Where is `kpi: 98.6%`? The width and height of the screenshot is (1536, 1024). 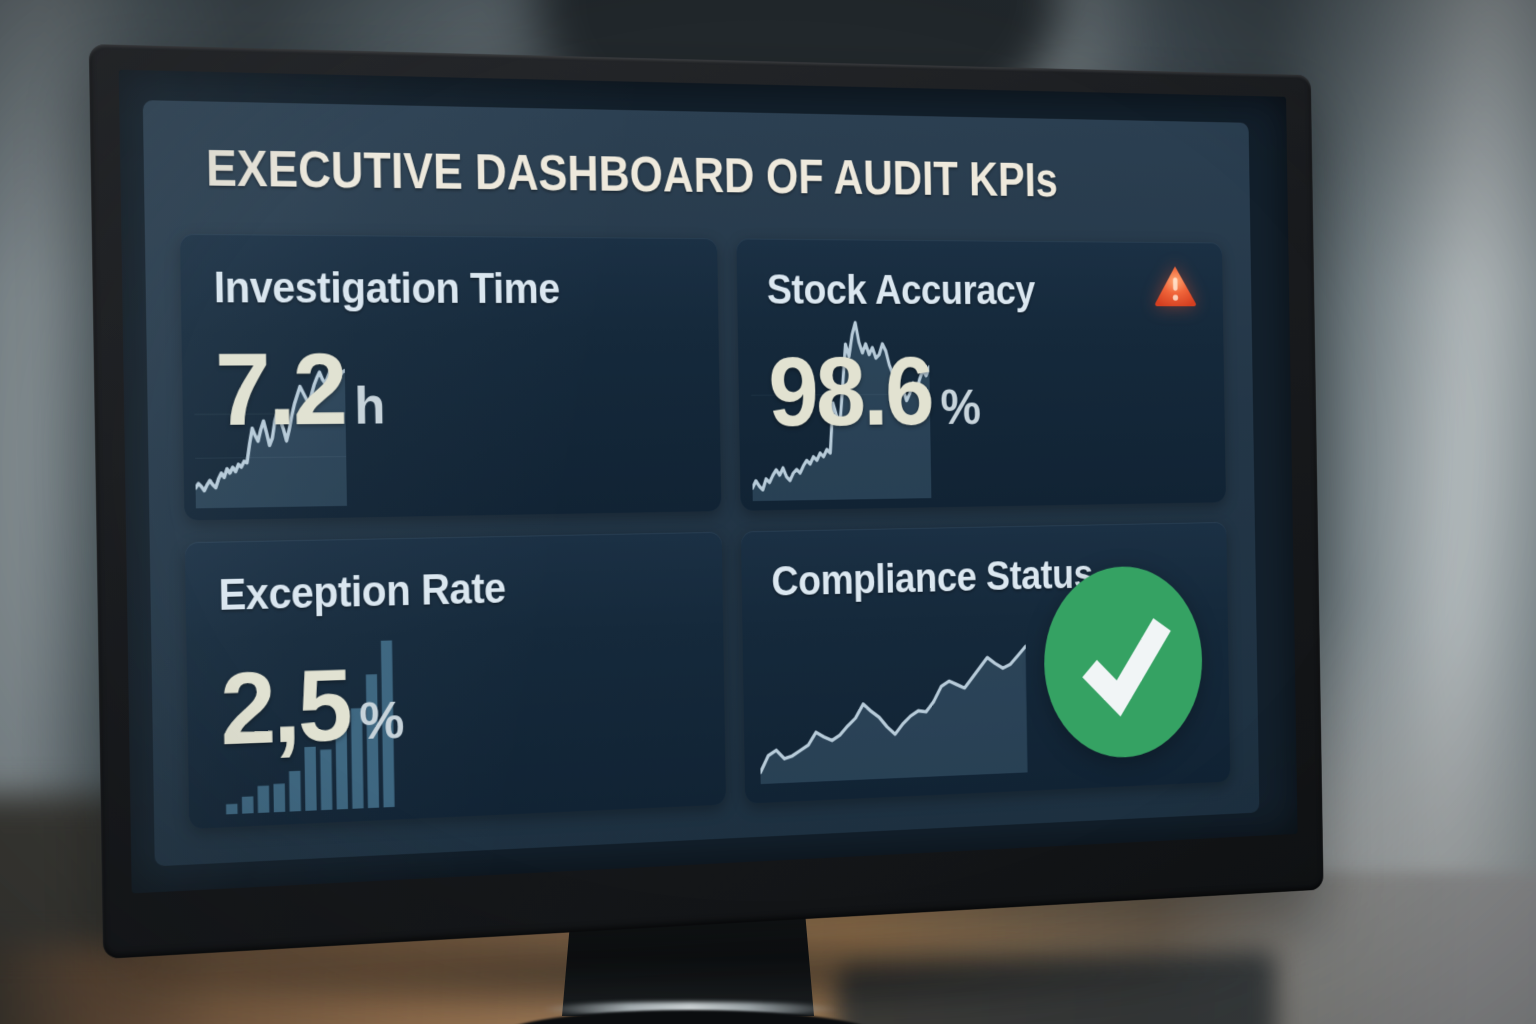 kpi: 98.6% is located at coordinates (875, 392).